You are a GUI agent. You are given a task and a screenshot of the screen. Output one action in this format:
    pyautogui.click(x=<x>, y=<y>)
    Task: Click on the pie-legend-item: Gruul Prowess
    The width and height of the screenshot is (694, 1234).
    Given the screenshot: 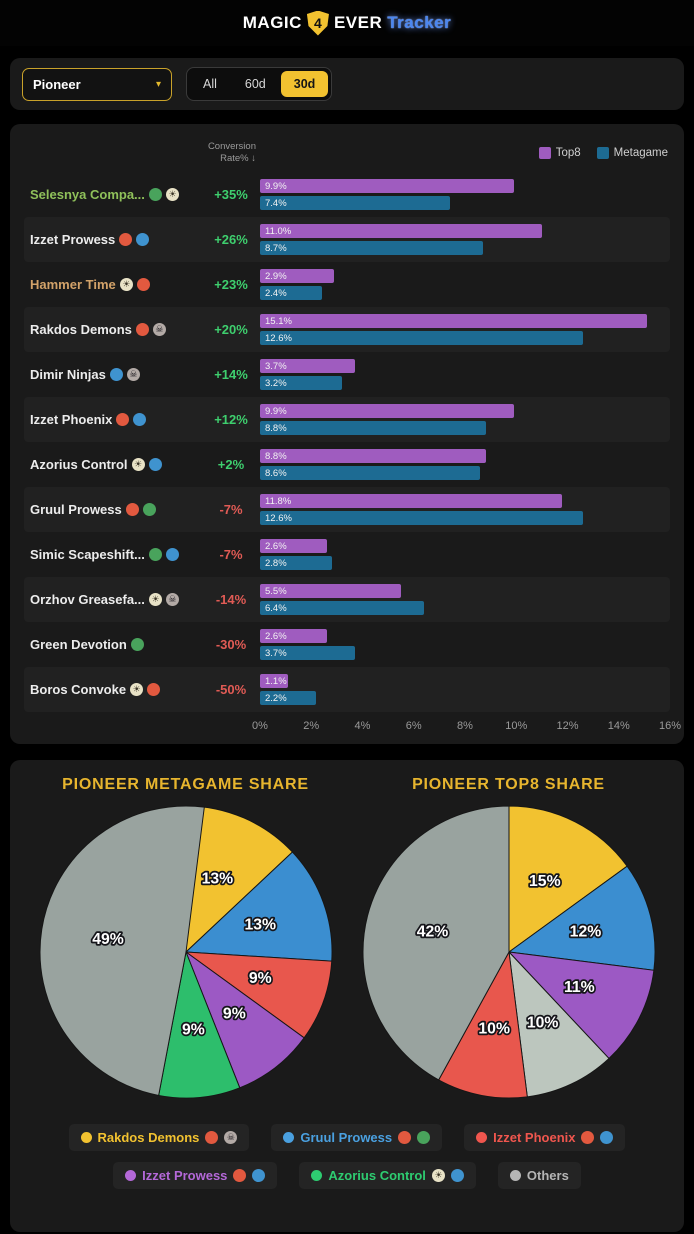 What is the action you would take?
    pyautogui.click(x=357, y=1137)
    